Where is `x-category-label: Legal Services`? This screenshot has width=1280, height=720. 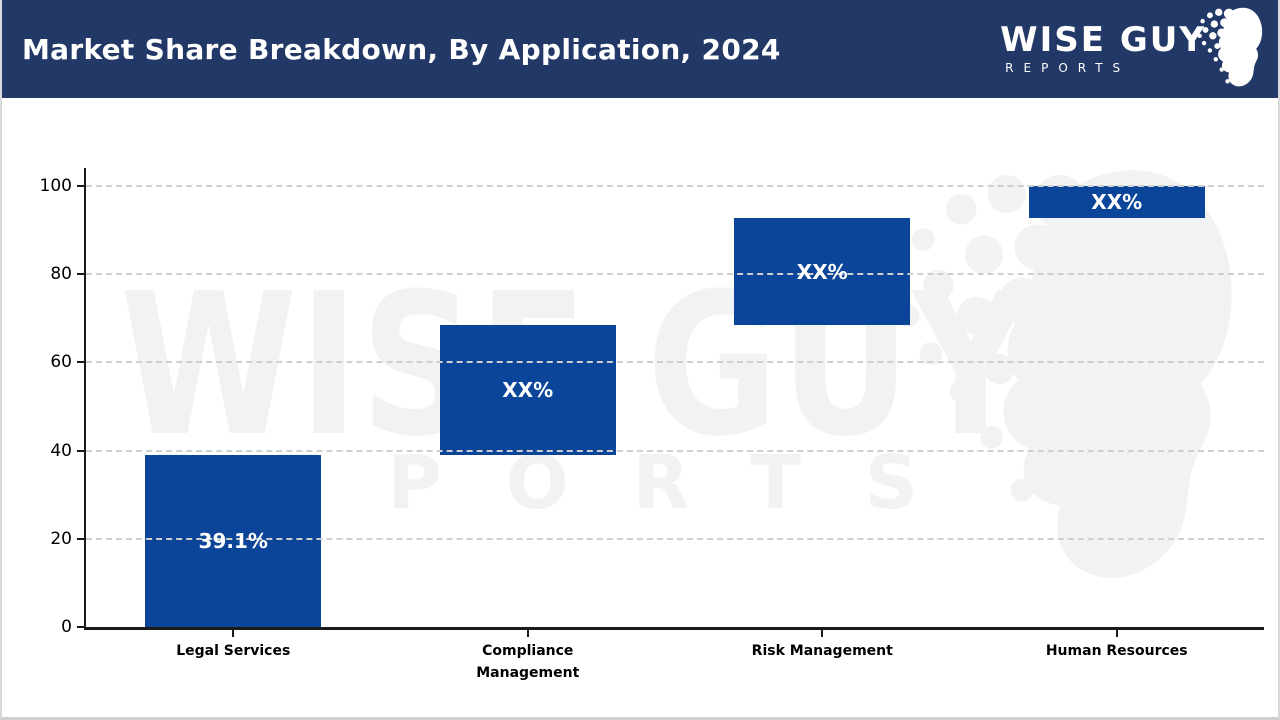
x-category-label: Legal Services is located at coordinates (233, 651).